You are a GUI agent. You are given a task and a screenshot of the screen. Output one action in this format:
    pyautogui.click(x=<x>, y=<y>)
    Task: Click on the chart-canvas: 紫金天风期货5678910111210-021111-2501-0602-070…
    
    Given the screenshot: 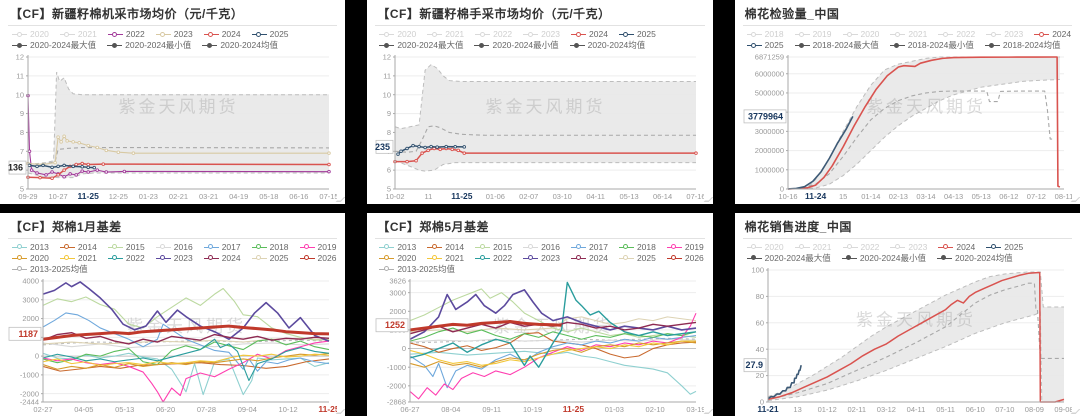 What is the action you would take?
    pyautogui.click(x=539, y=127)
    